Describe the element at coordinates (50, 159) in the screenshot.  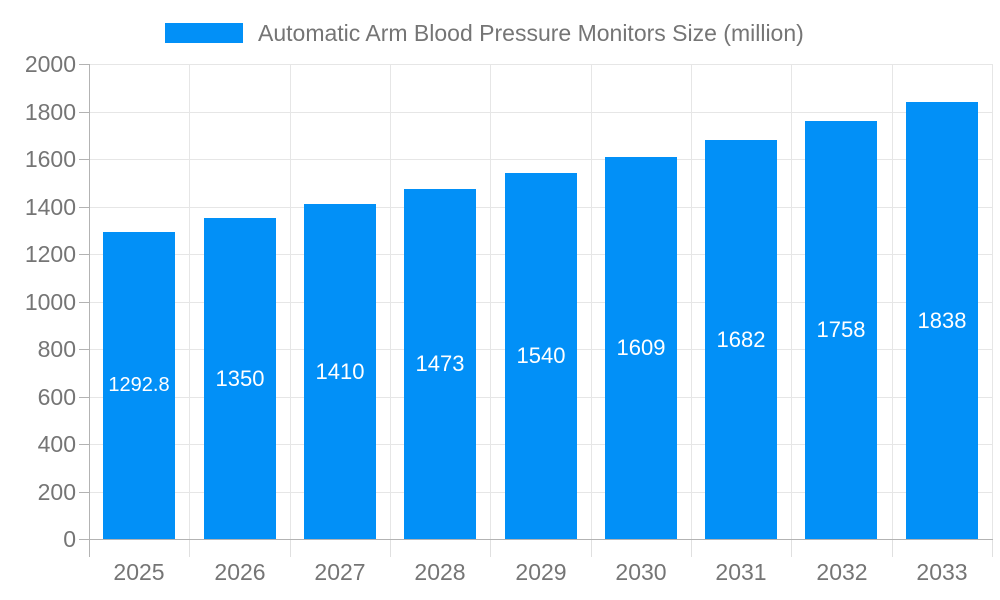
I see `y-axis-tick-label: 1600` at that location.